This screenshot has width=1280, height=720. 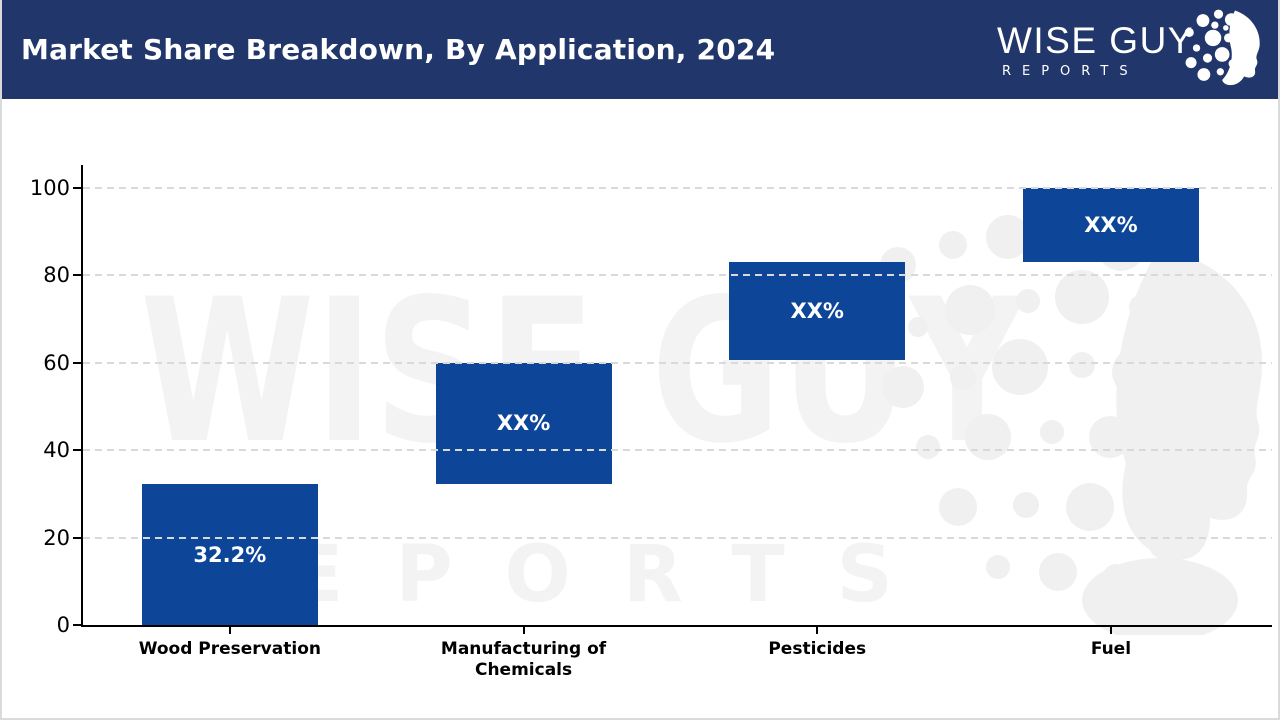 What do you see at coordinates (1110, 630) in the screenshot?
I see `x-tick-fuel` at bounding box center [1110, 630].